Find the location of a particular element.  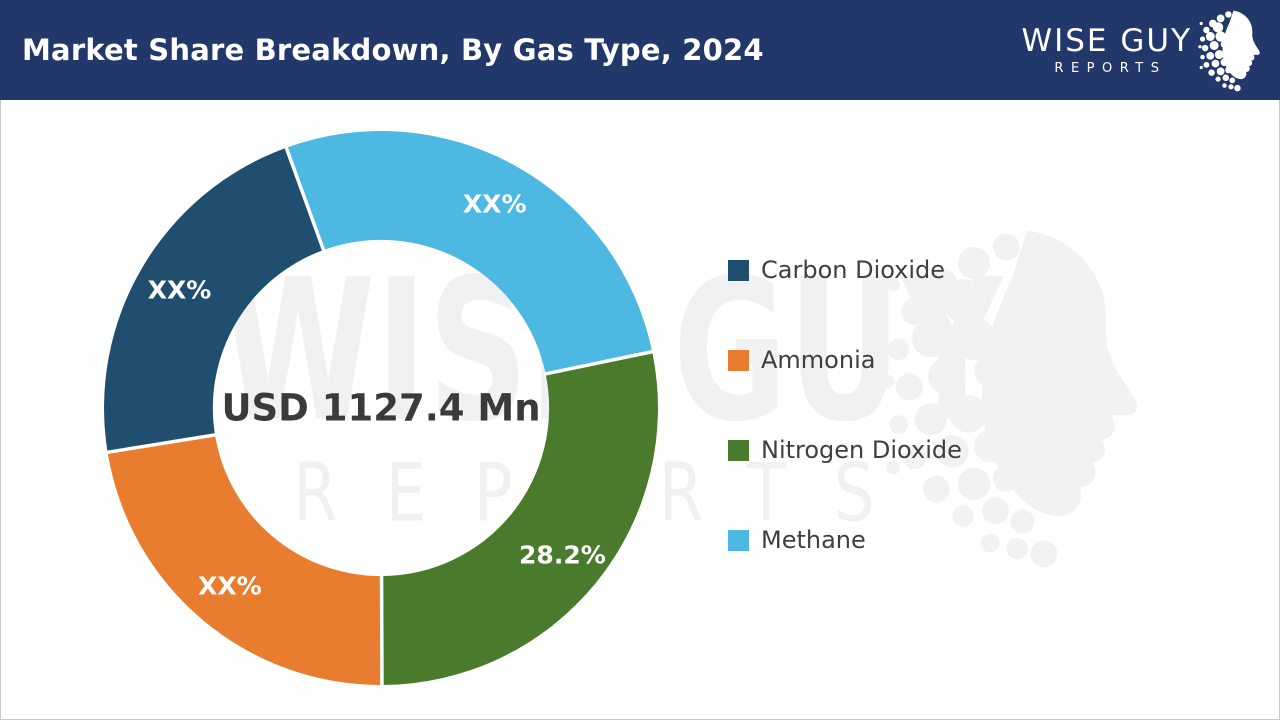

legend-item-carbon-dioxide: Carbon Dioxide is located at coordinates (845, 270).